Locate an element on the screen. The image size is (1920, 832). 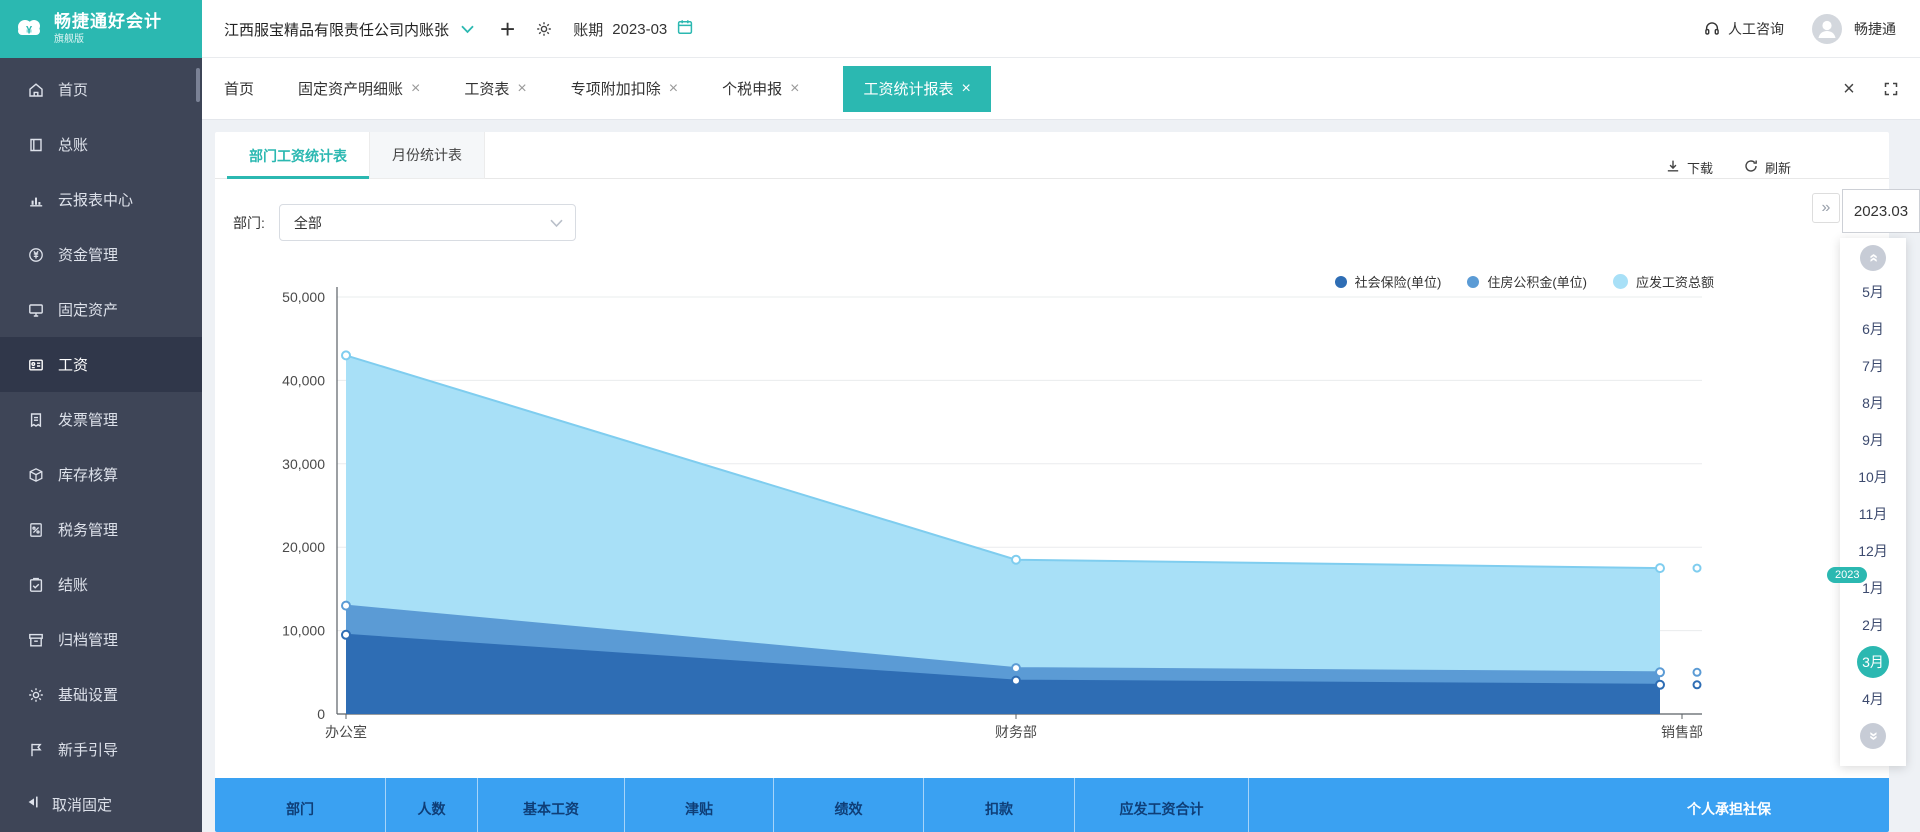
panel-collapse-button: » is located at coordinates (1826, 208).